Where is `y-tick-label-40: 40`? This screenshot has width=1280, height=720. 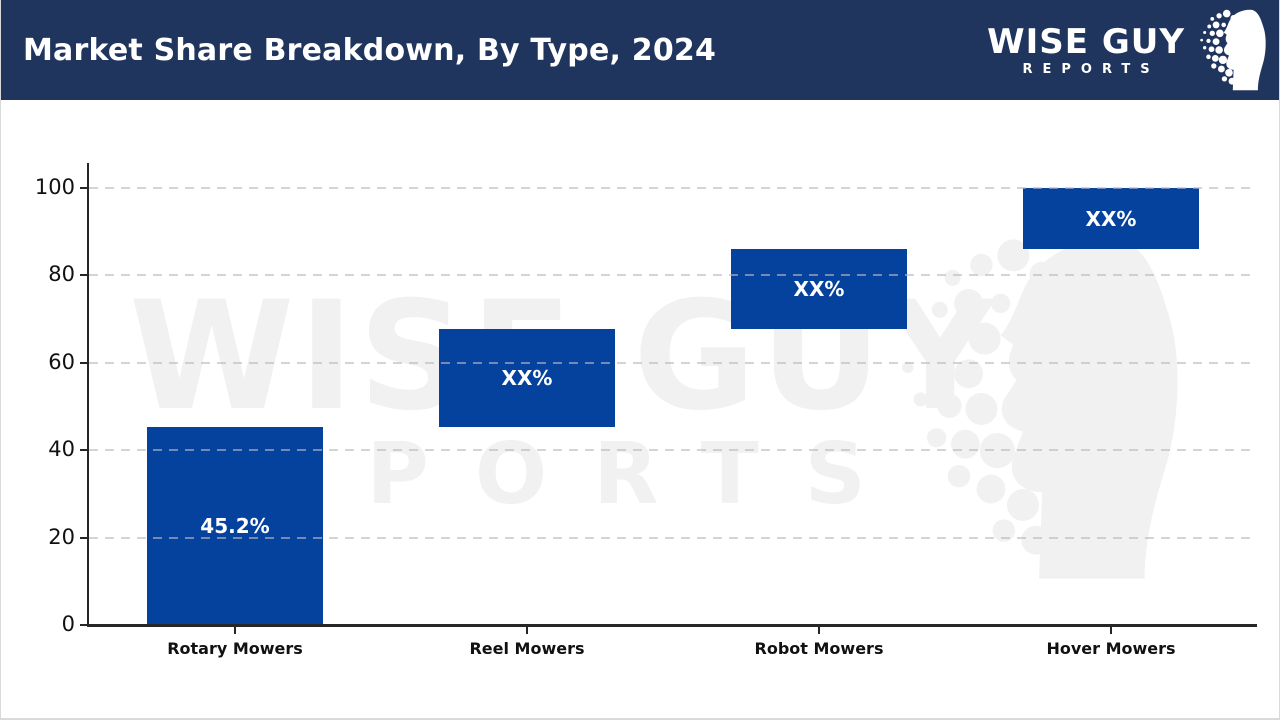
y-tick-label-40: 40 is located at coordinates (61, 449).